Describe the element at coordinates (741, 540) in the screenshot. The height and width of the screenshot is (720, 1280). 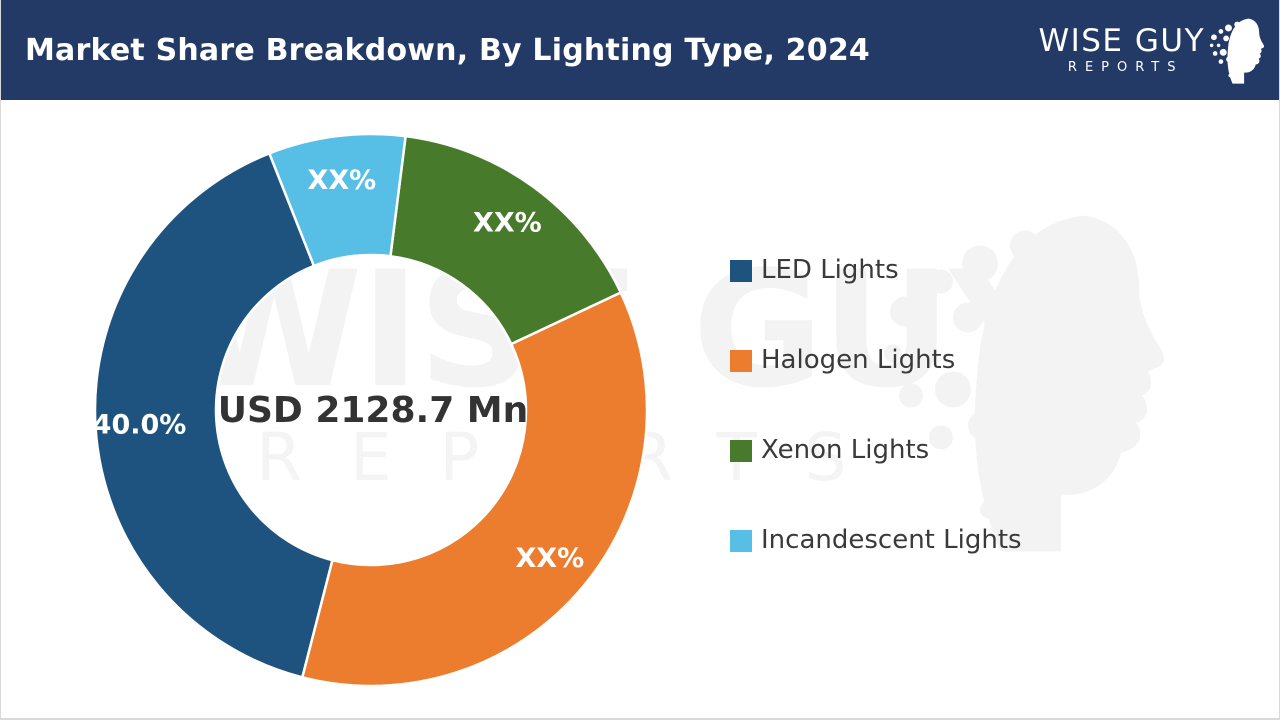
I see `legend-swatch-incandescent` at that location.